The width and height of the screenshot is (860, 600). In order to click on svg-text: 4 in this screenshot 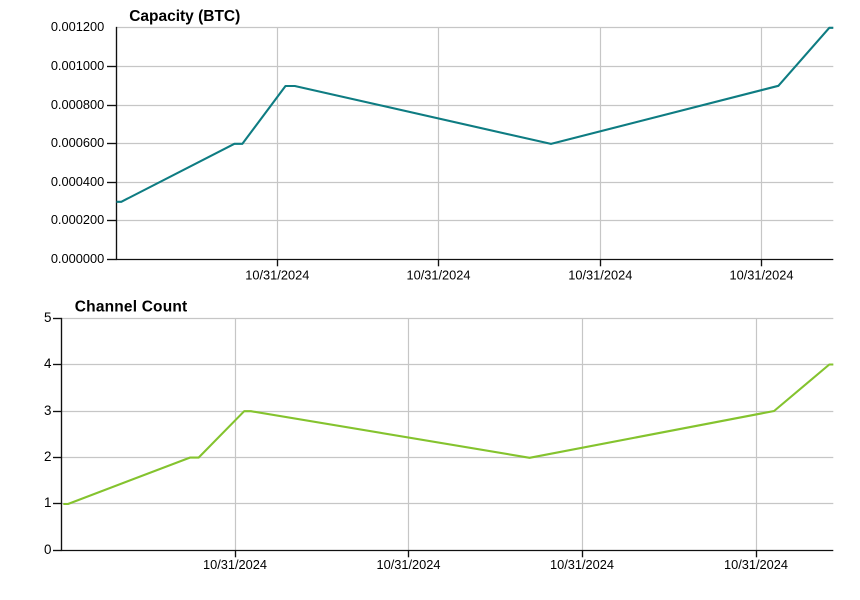, I will do `click(48, 363)`.